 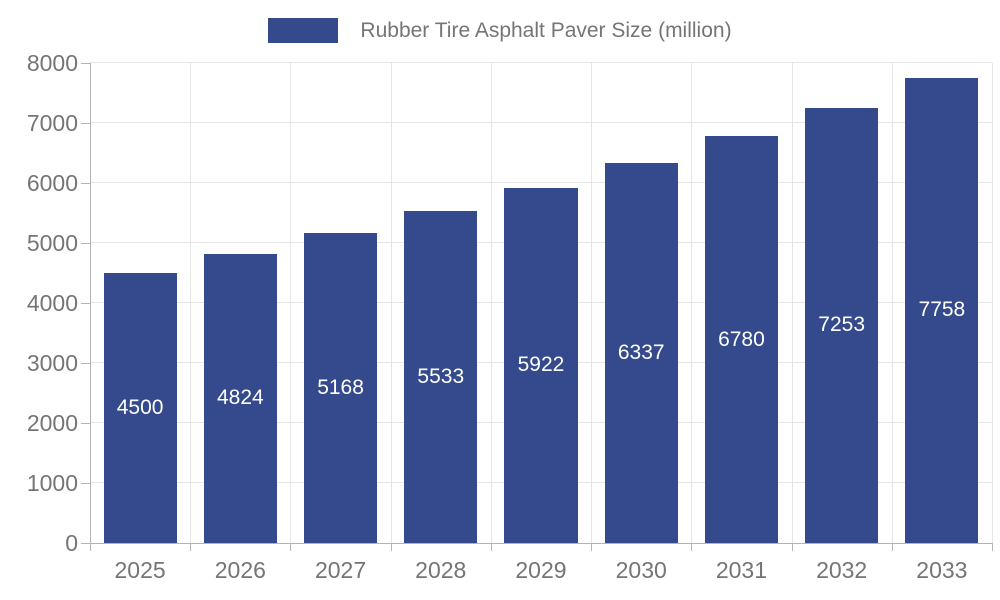 I want to click on bar: 5168, so click(x=340, y=387).